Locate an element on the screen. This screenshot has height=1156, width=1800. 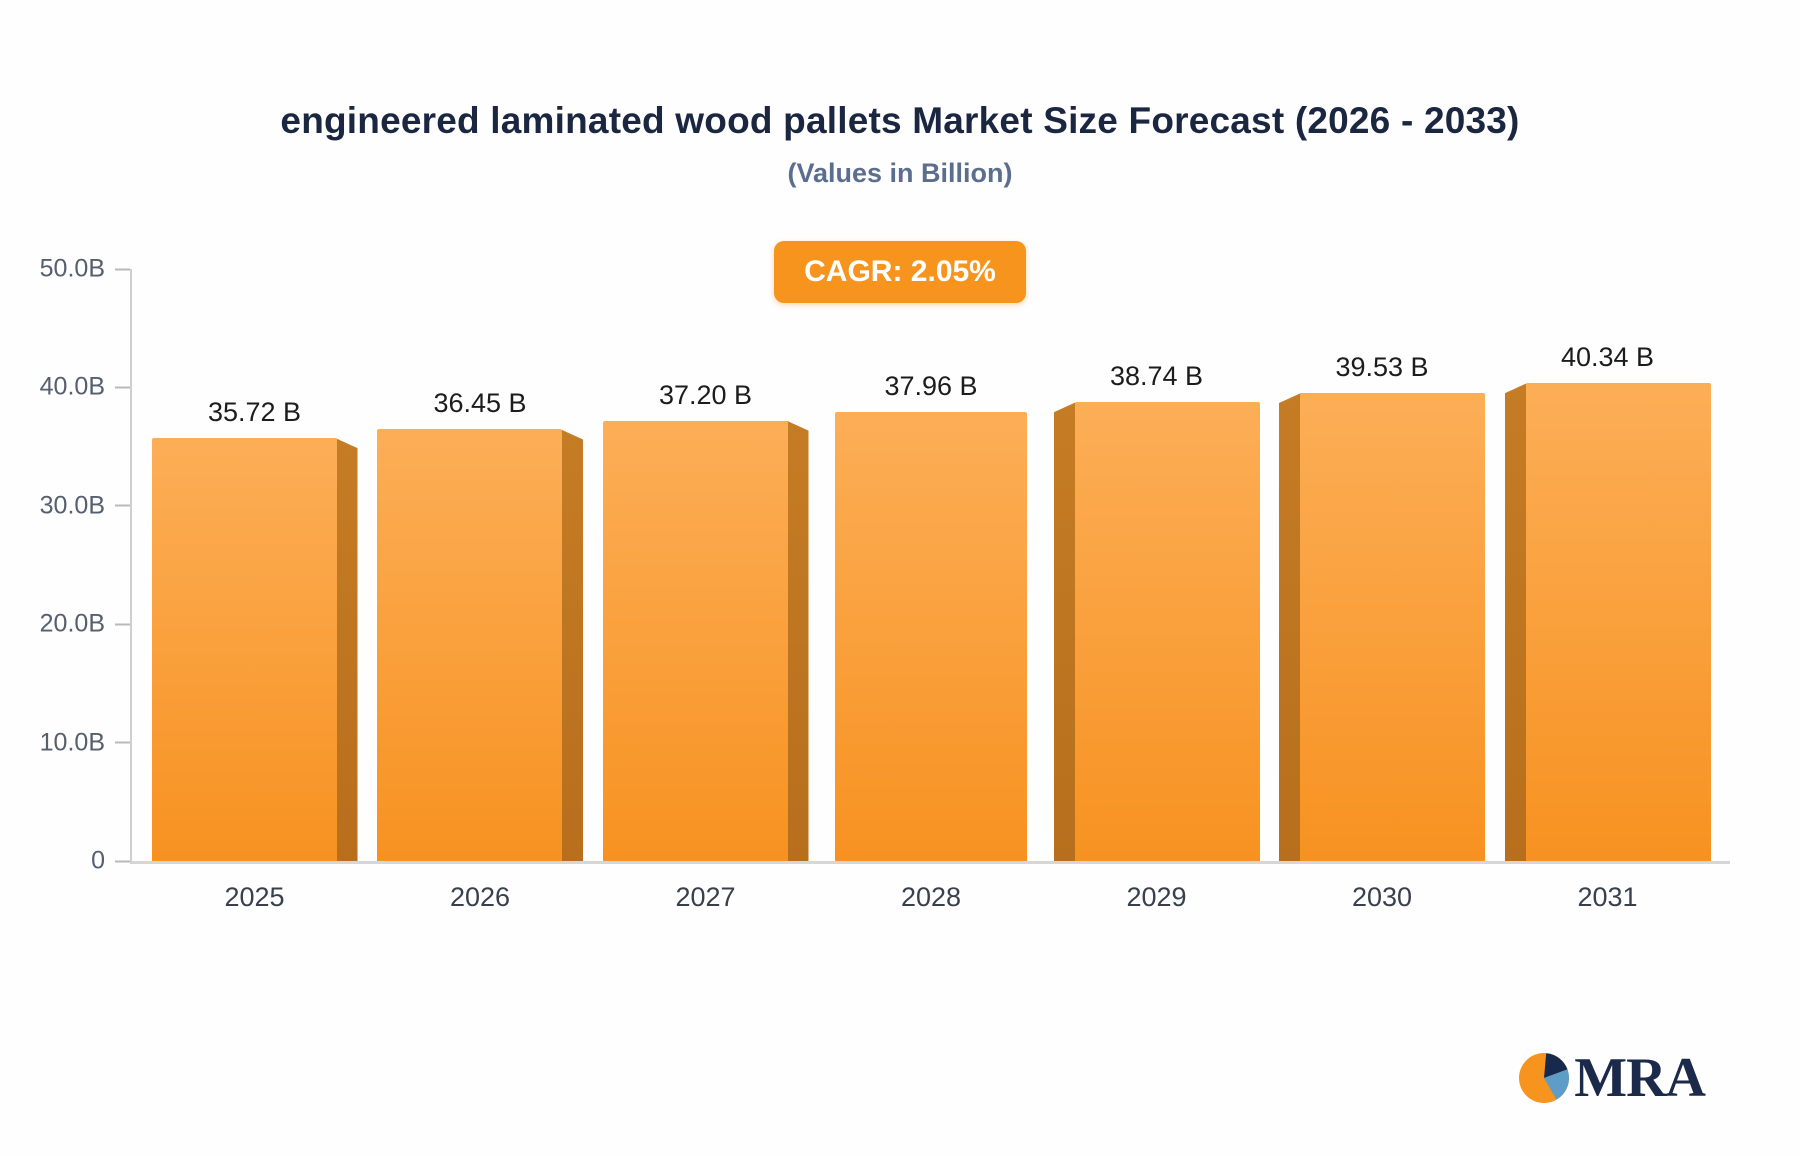
x-axis-label: 2031 is located at coordinates (1607, 897).